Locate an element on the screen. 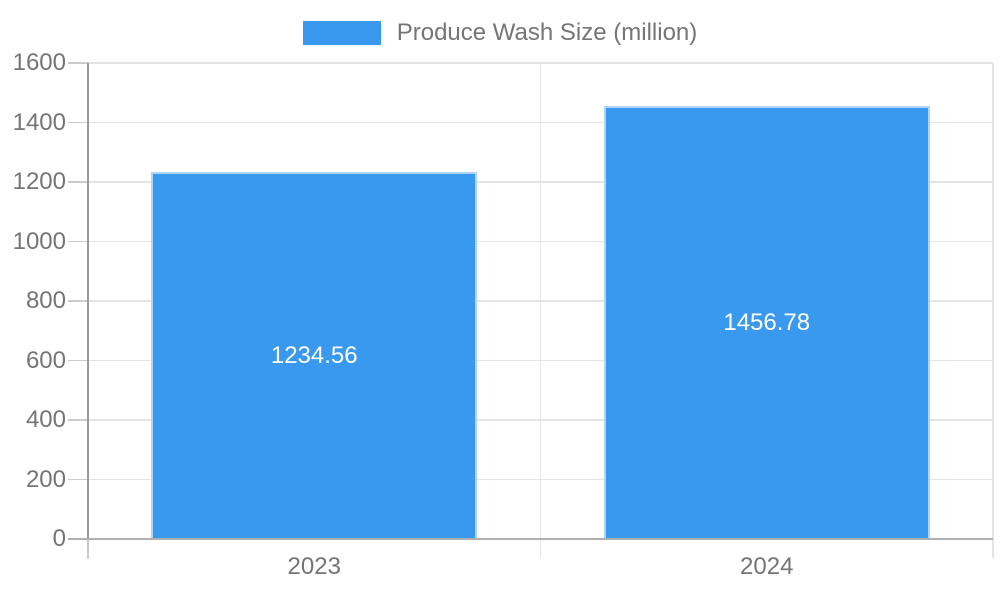 The width and height of the screenshot is (1000, 600). legend: Produce Wash Size (million) is located at coordinates (500, 33).